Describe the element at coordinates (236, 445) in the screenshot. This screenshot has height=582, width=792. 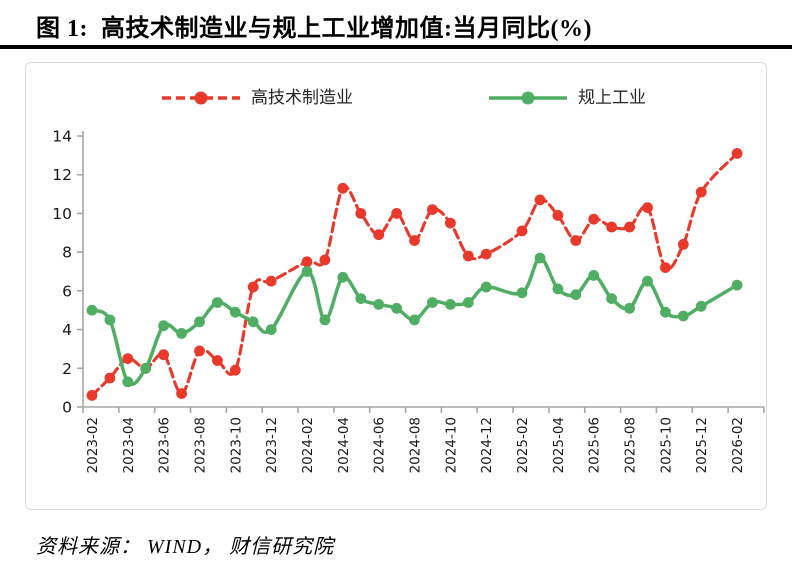
I see `x-tick-label: 2023-10` at that location.